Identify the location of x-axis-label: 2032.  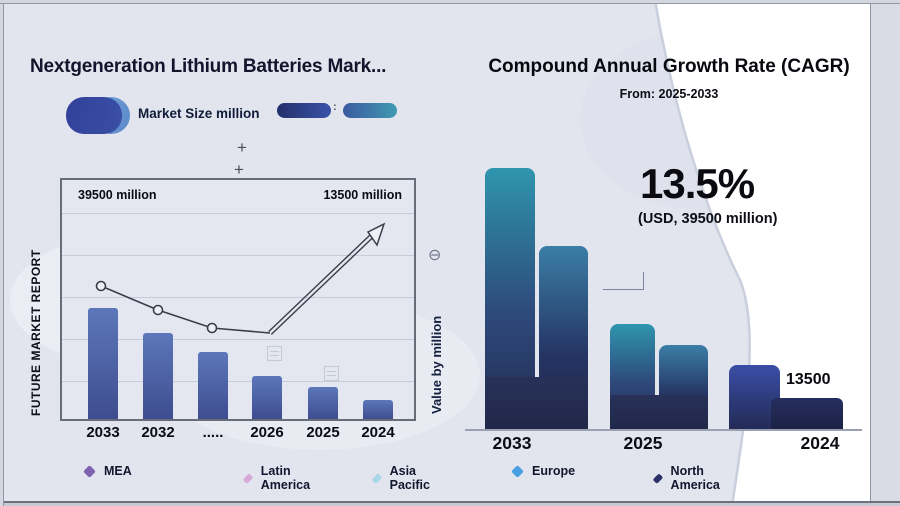
(158, 432).